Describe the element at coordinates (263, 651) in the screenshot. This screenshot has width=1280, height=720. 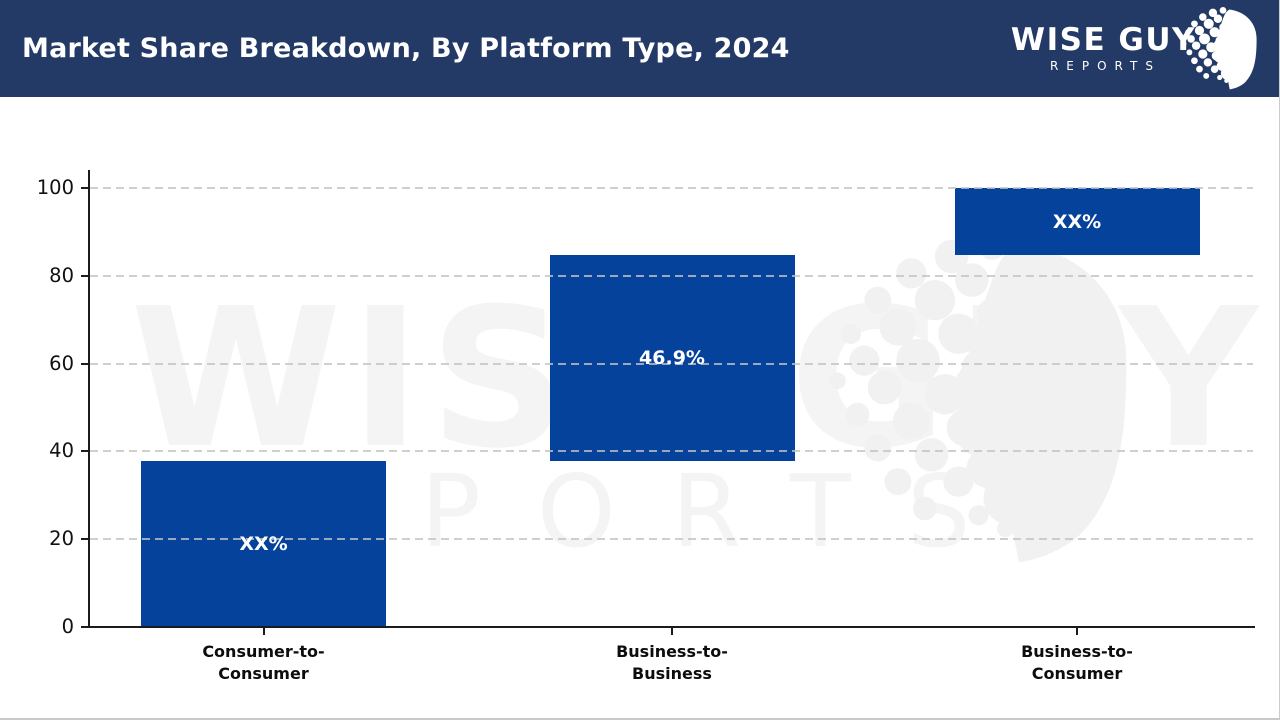
I see `x-axis-category-label-line: Consumer-to-` at that location.